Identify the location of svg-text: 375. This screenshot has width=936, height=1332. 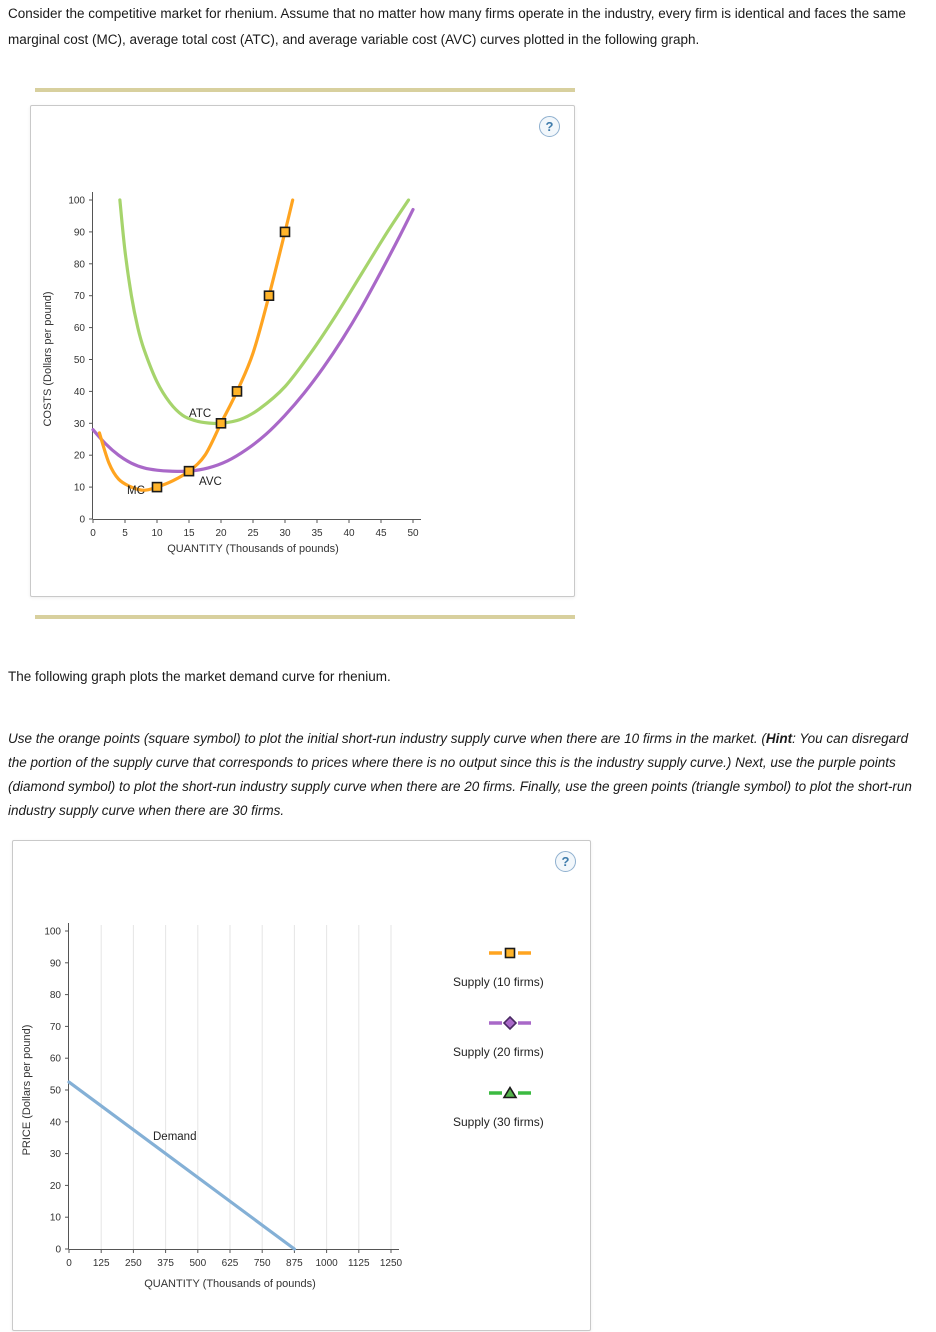
(165, 1263).